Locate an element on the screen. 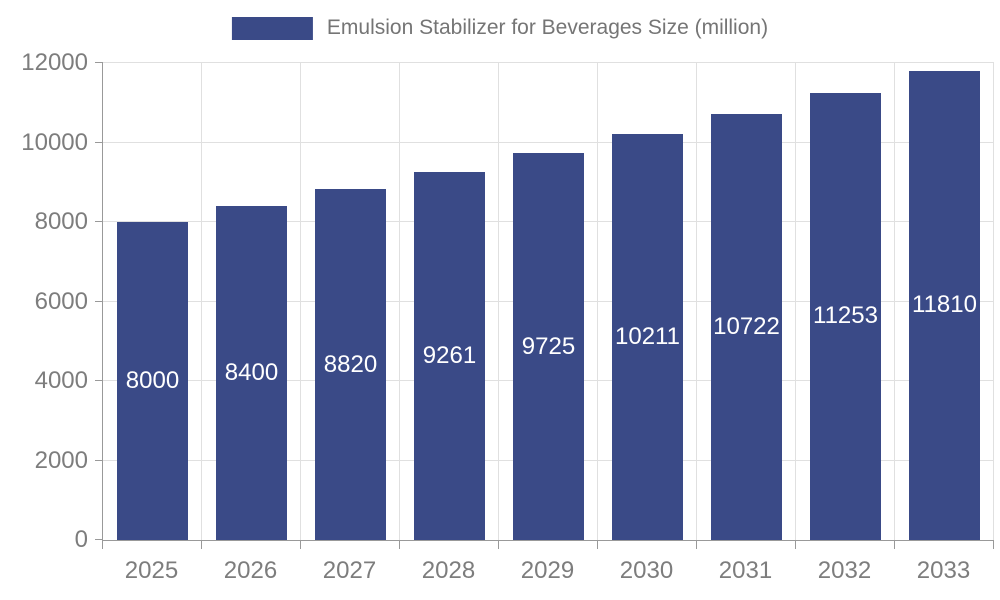 The height and width of the screenshot is (600, 1000). bar-2030: 10211 is located at coordinates (647, 337).